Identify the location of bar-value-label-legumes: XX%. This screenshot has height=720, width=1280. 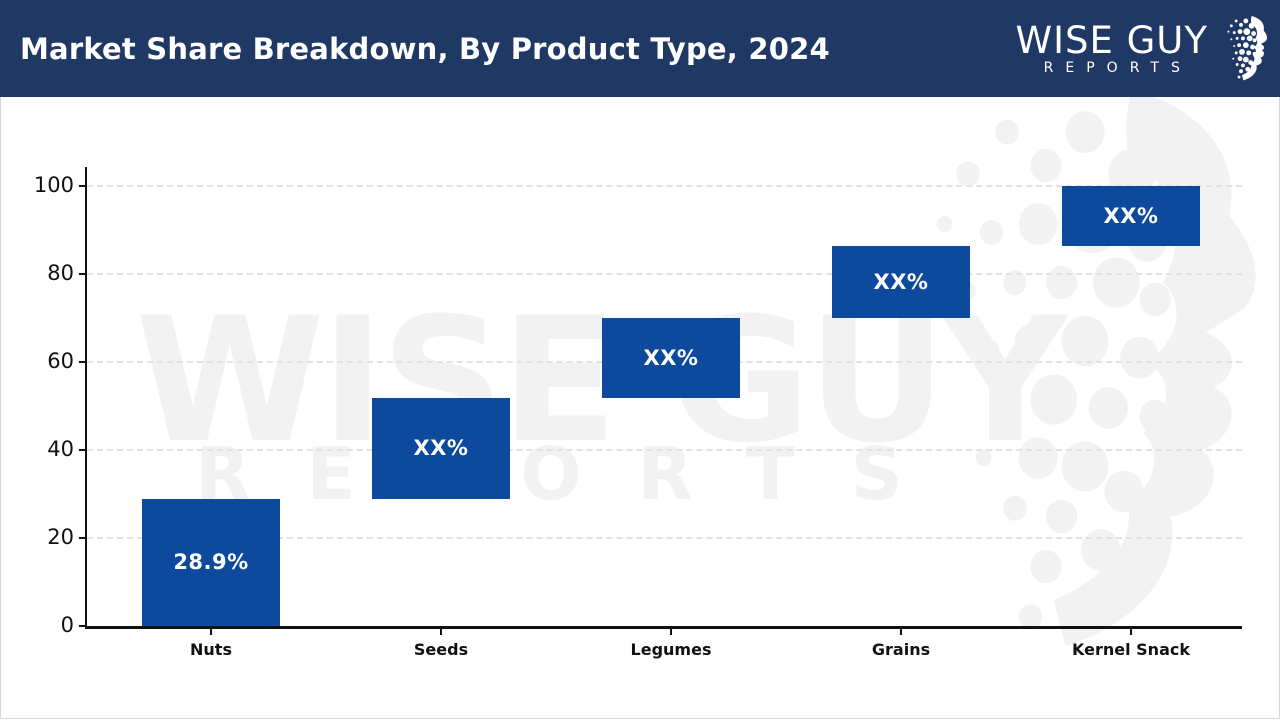
(671, 358).